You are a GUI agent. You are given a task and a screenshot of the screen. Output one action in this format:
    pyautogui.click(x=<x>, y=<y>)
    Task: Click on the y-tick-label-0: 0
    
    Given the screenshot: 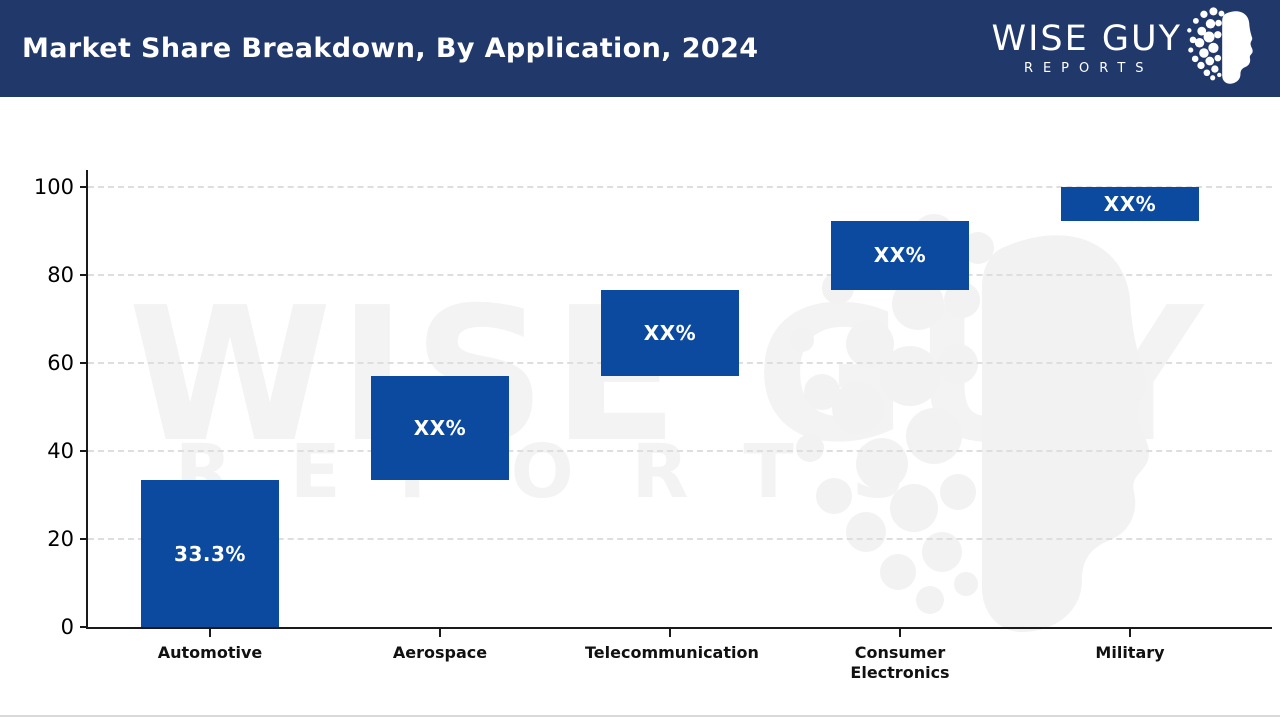 What is the action you would take?
    pyautogui.click(x=67, y=627)
    